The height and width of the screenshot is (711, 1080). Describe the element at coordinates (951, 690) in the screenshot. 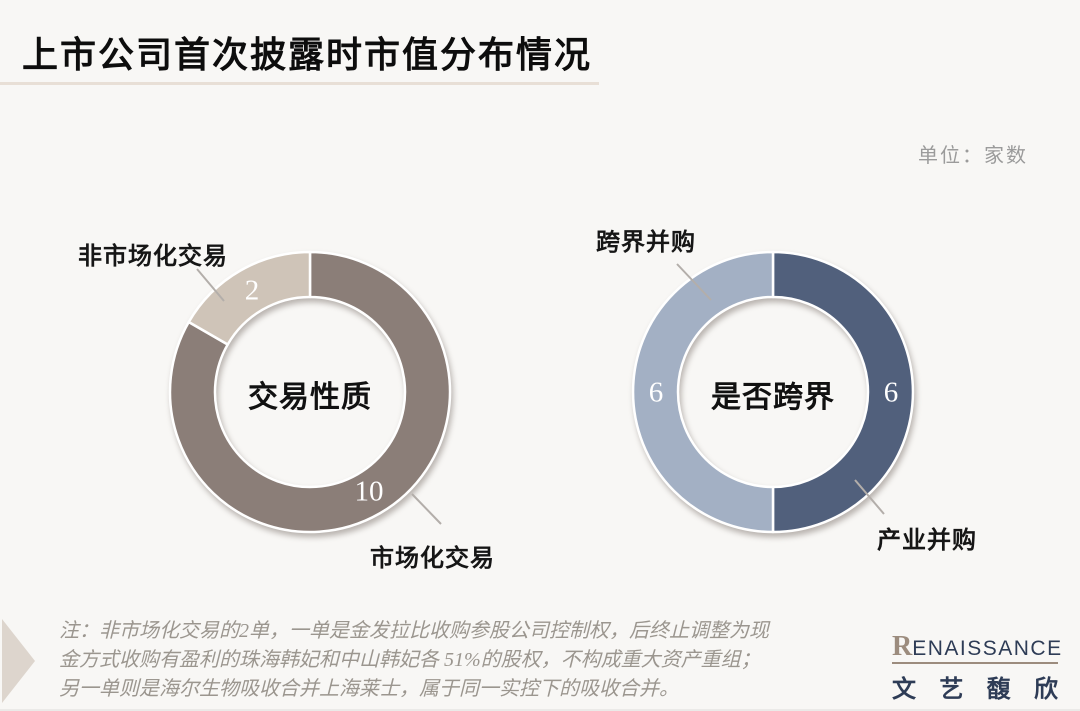

I see `logo-cn-char: 艺` at that location.